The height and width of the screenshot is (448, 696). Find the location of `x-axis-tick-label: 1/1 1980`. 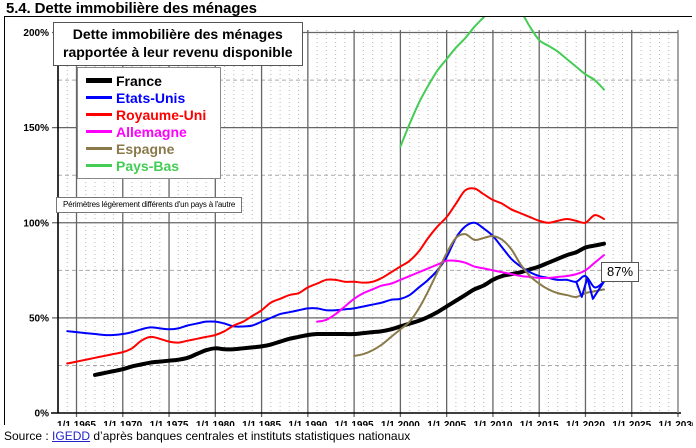

x-axis-tick-label: 1/1 1980 is located at coordinates (215, 423).